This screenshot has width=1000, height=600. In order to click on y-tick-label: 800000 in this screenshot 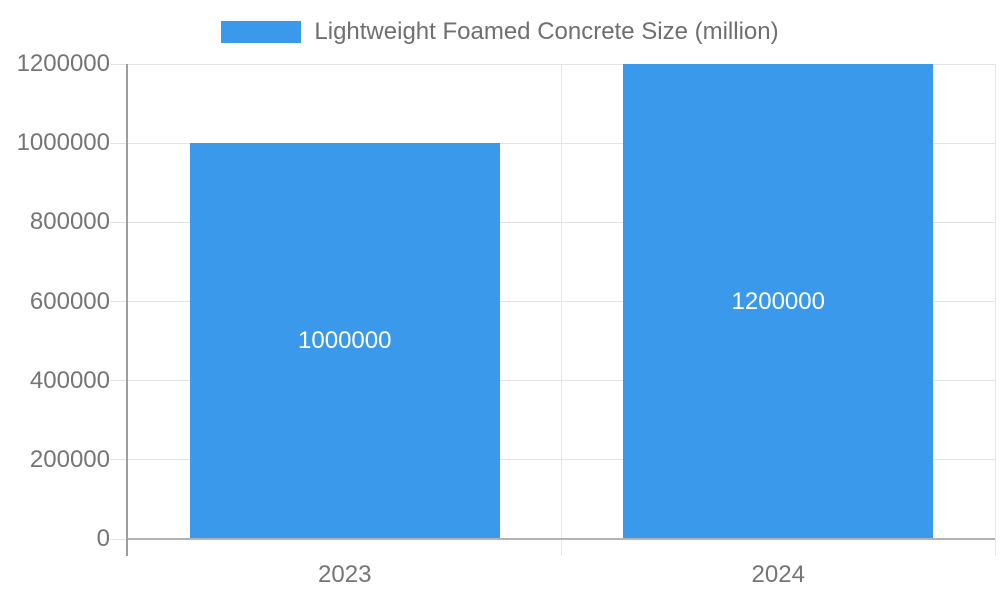, I will do `click(69, 222)`.